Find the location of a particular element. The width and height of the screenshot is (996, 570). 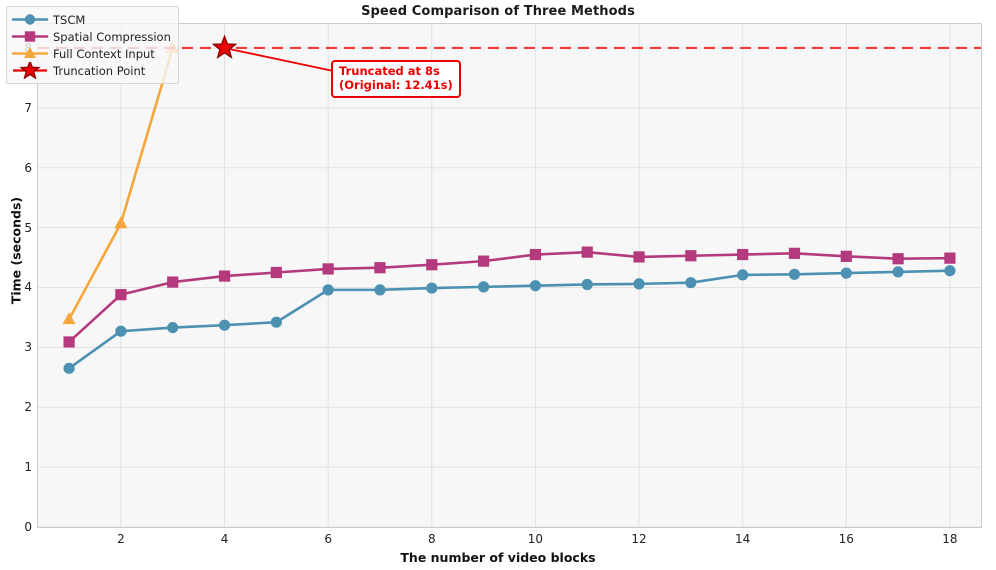

x-tick-label: 4 is located at coordinates (224, 539).